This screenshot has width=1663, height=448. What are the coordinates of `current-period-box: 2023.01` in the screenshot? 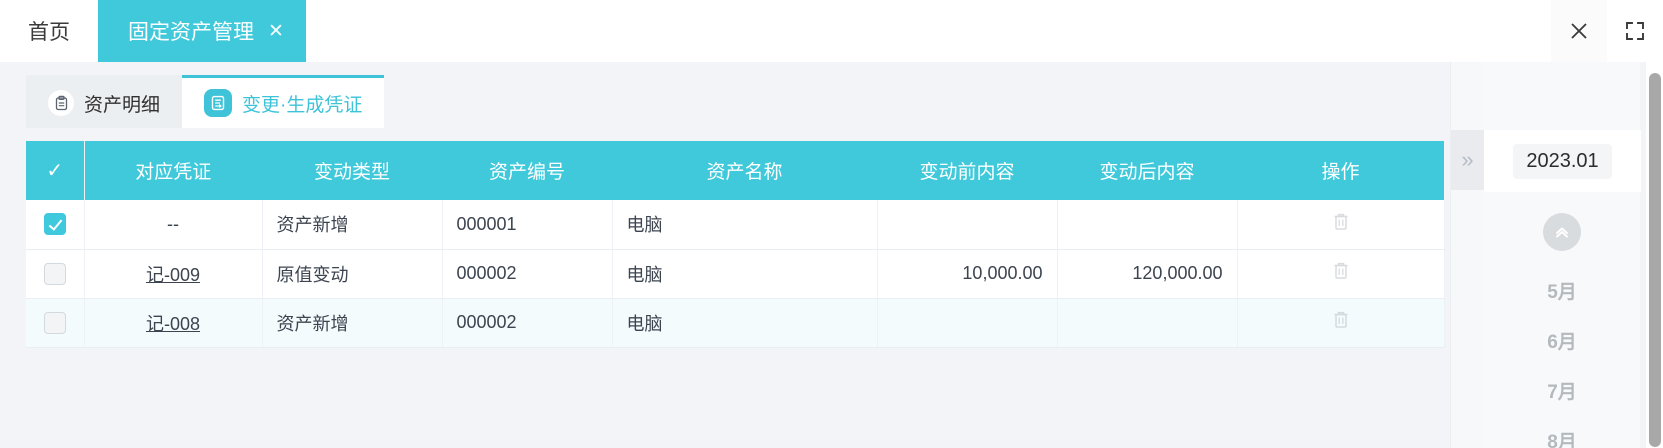 It's located at (1562, 161).